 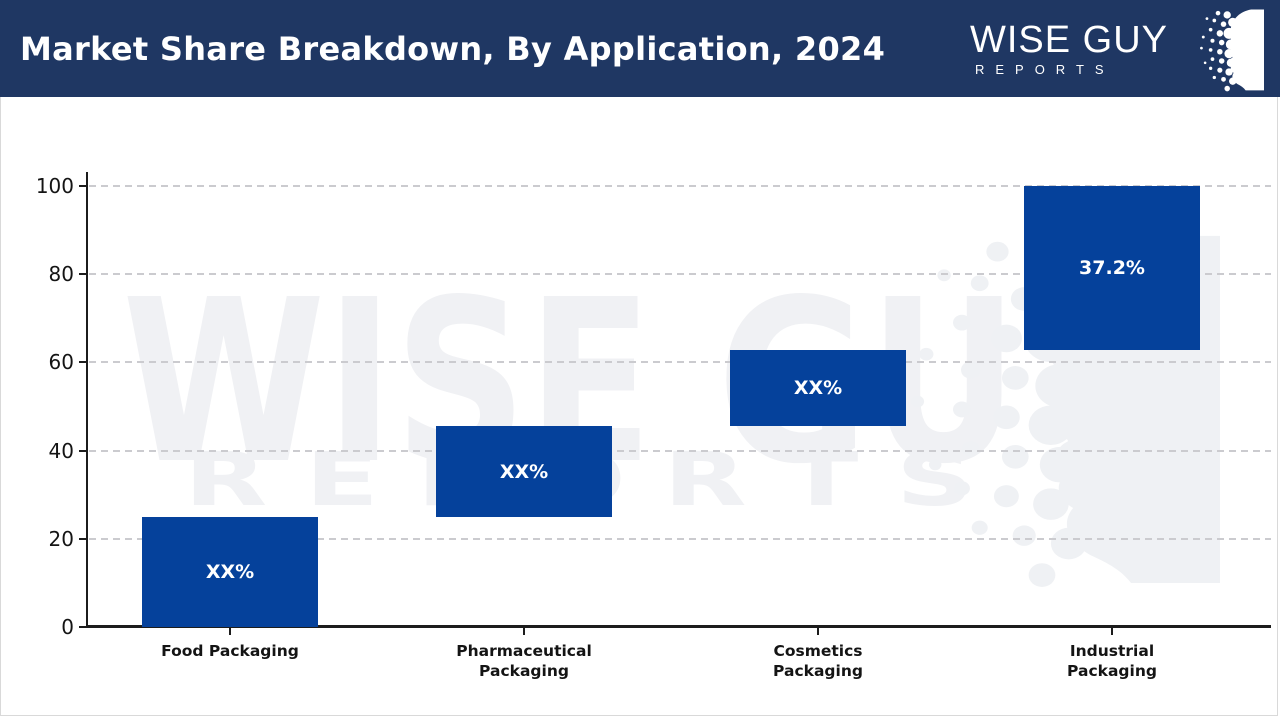 What do you see at coordinates (1112, 661) in the screenshot?
I see `x-category-label-industrial-packaging: Industrial Packaging` at bounding box center [1112, 661].